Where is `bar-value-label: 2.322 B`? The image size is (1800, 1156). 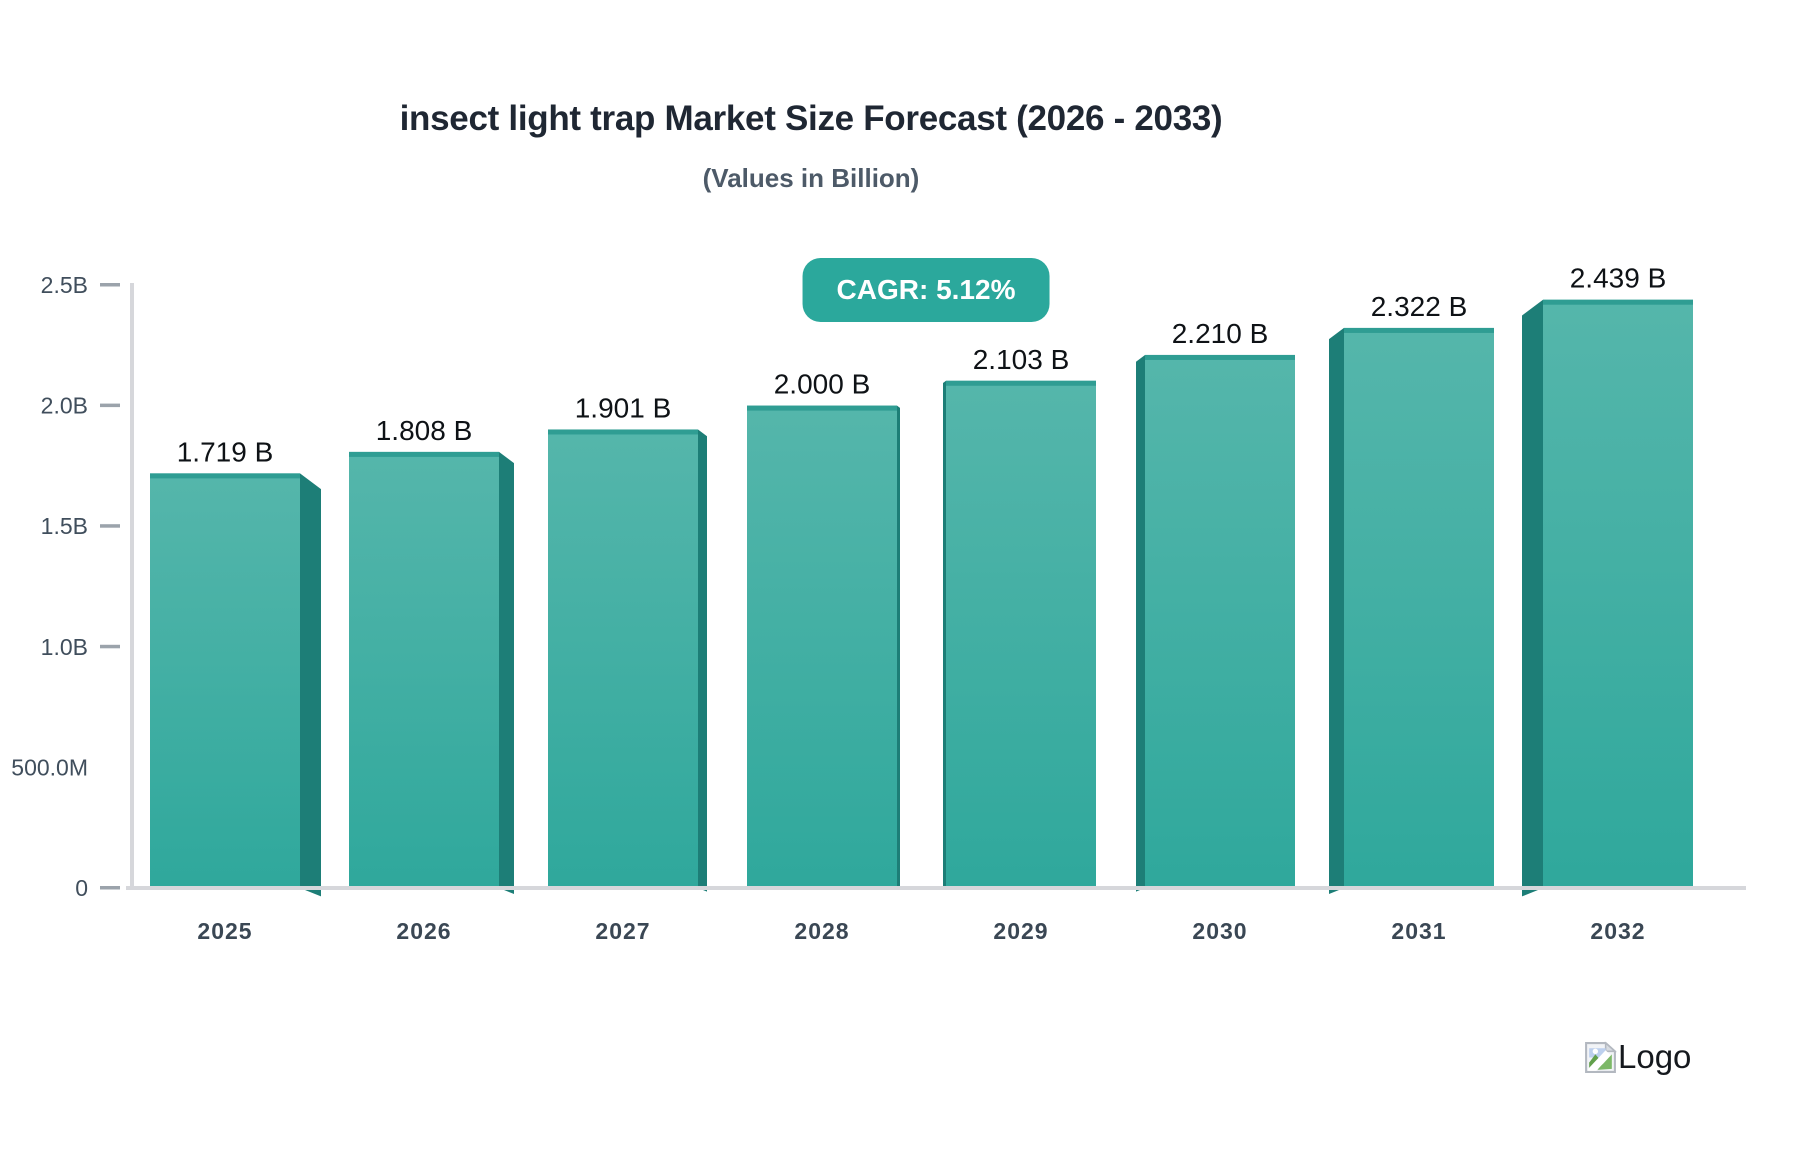
bar-value-label: 2.322 B is located at coordinates (1419, 306).